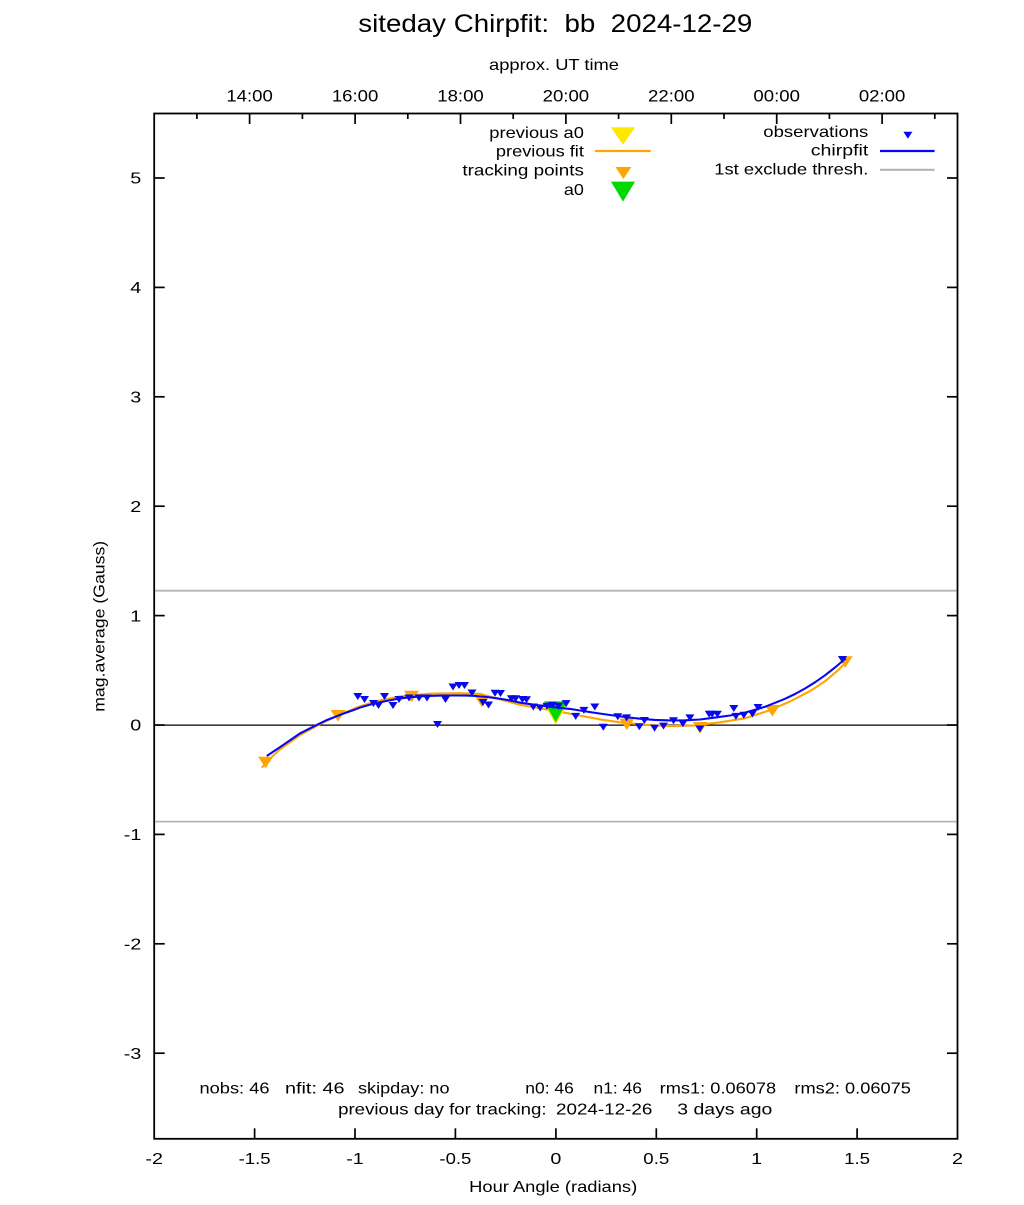 The width and height of the screenshot is (1024, 1205). I want to click on svg-text: 14:00, so click(249, 95).